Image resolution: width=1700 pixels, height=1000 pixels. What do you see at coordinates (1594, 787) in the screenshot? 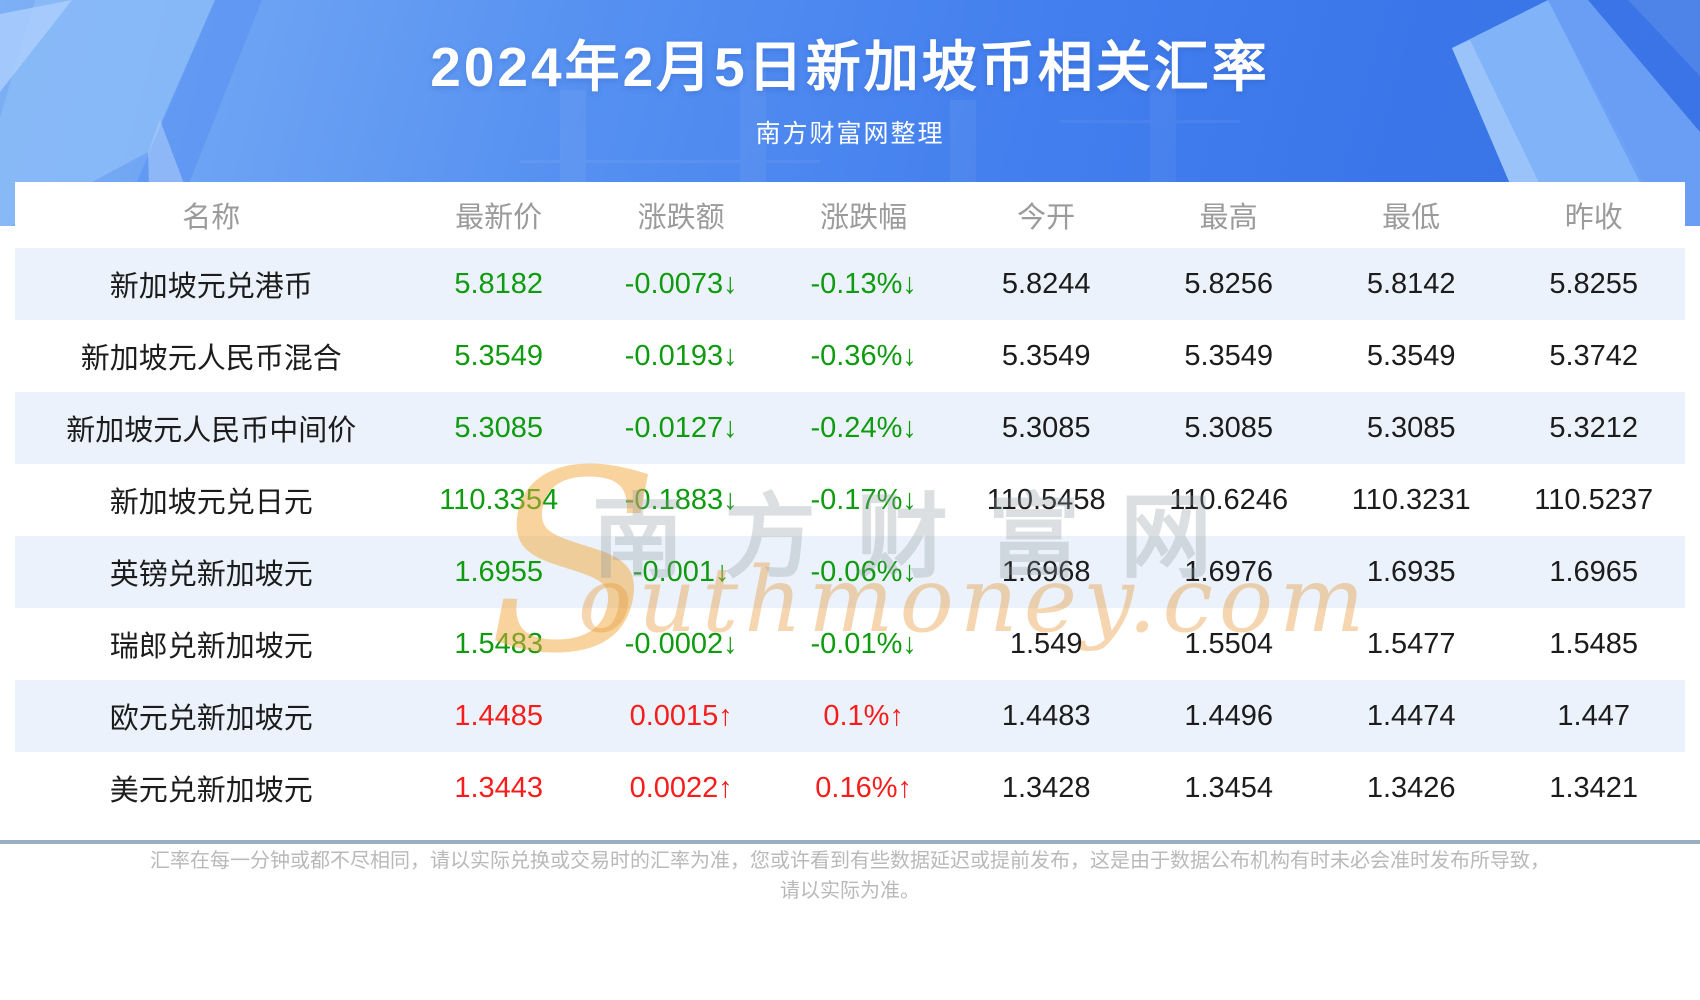
I see `cell-prev-close: 1.3421` at bounding box center [1594, 787].